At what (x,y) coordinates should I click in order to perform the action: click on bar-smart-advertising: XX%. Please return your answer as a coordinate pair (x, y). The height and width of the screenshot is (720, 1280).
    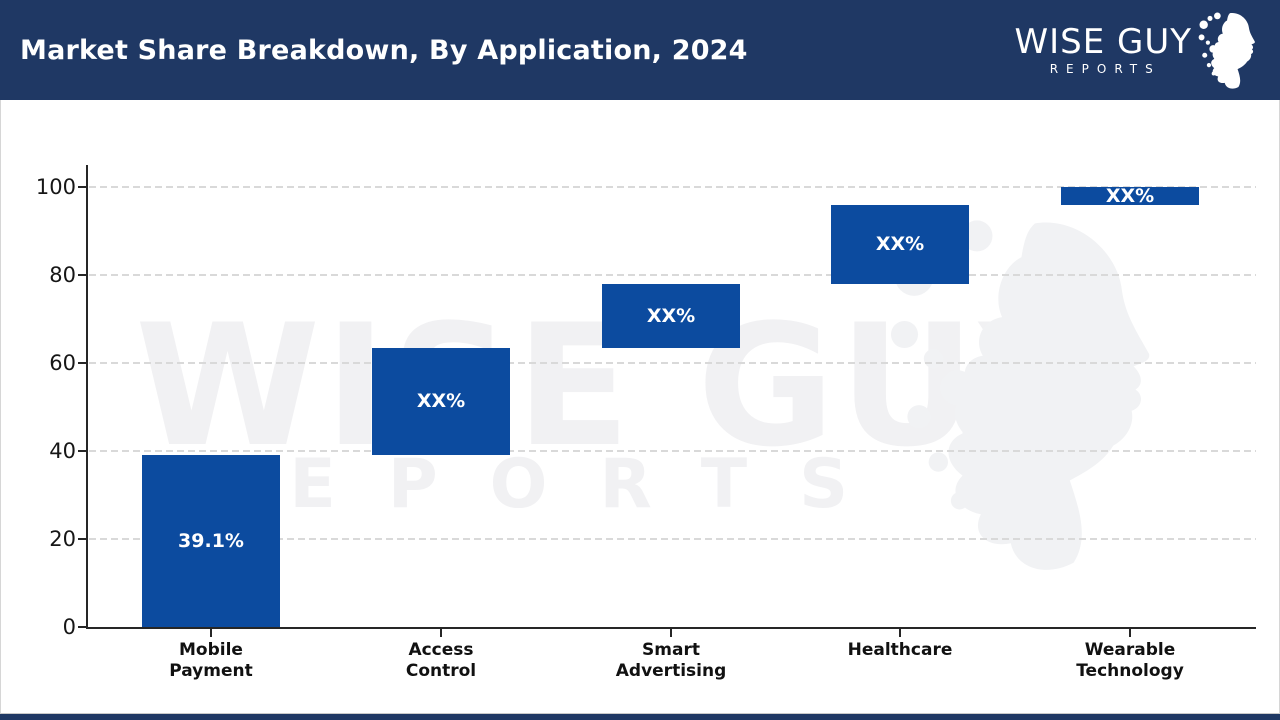
    Looking at the image, I should click on (671, 315).